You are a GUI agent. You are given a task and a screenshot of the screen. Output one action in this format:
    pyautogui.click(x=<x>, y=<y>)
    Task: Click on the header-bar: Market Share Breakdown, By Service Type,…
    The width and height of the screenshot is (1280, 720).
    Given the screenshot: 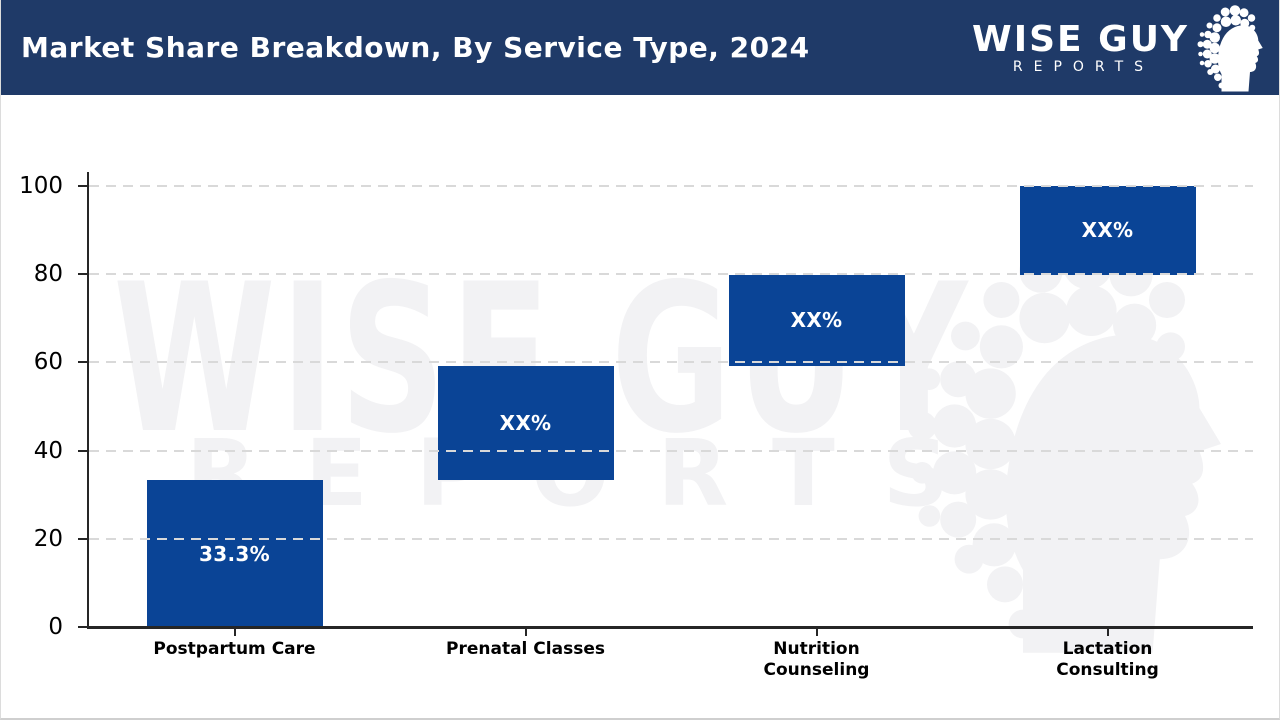 What is the action you would take?
    pyautogui.click(x=640, y=47)
    